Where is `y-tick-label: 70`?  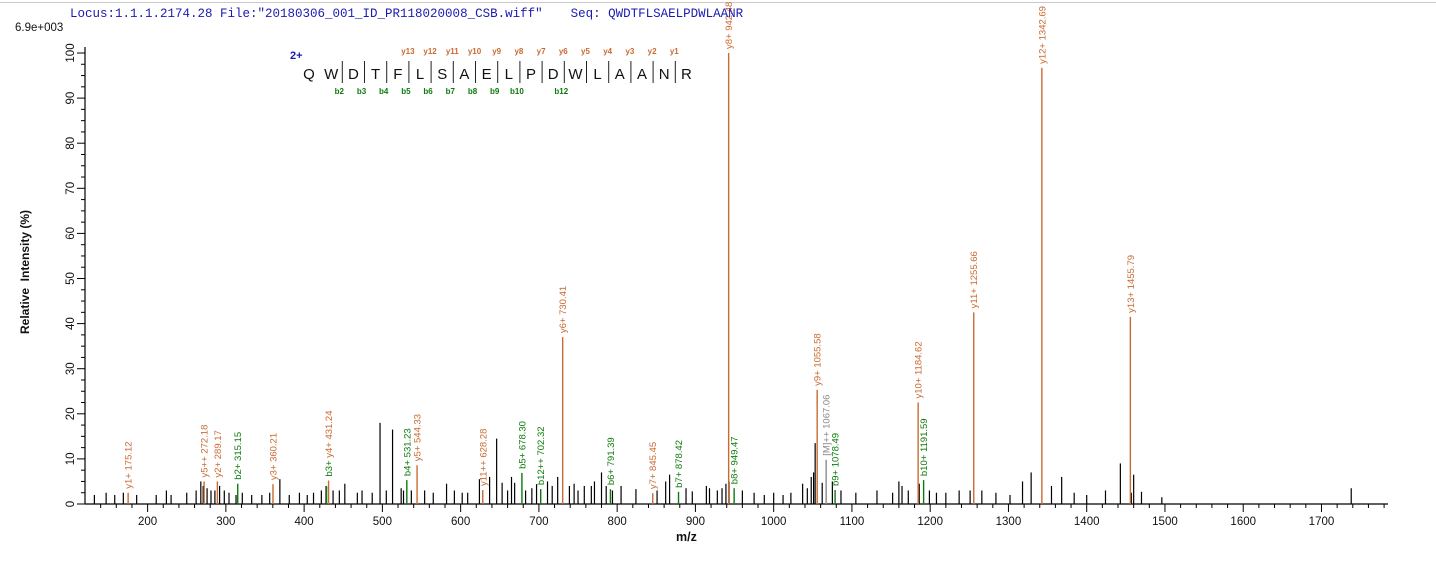
y-tick-label: 70 is located at coordinates (71, 188).